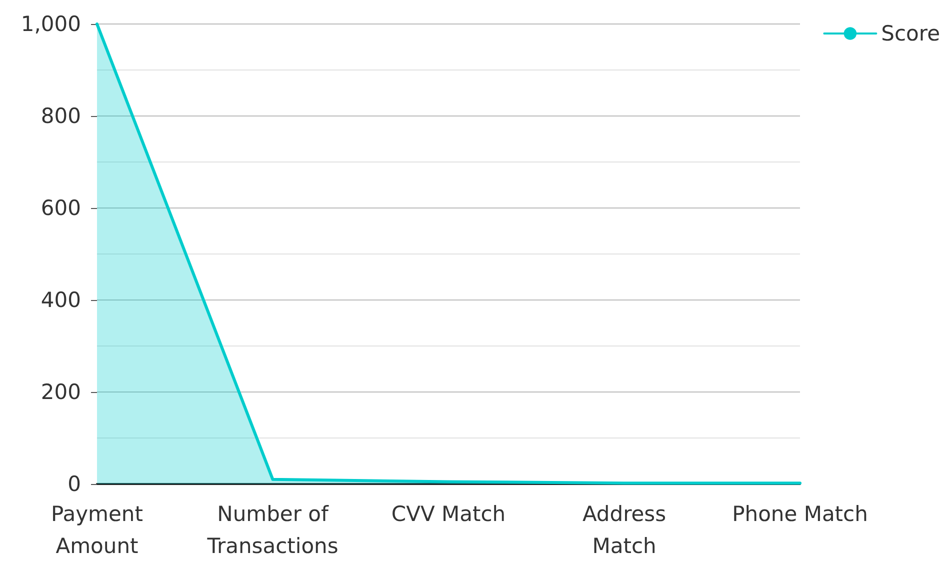  Describe the element at coordinates (624, 530) in the screenshot. I see `x-tick-label: Address Match` at that location.